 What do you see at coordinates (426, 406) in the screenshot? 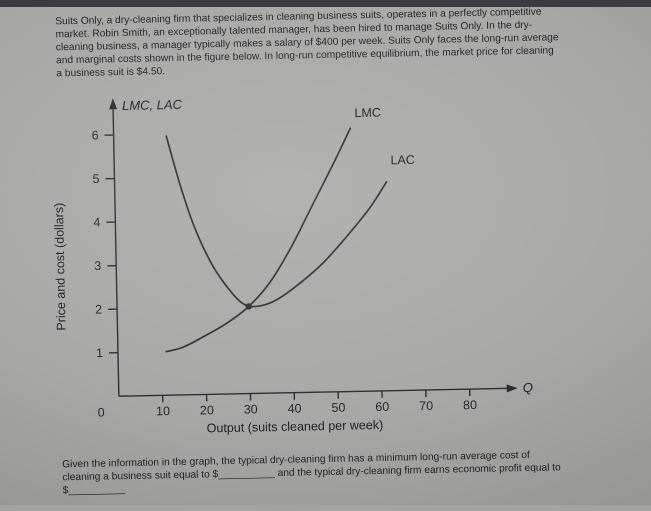
I see `x-tick-label: 70` at bounding box center [426, 406].